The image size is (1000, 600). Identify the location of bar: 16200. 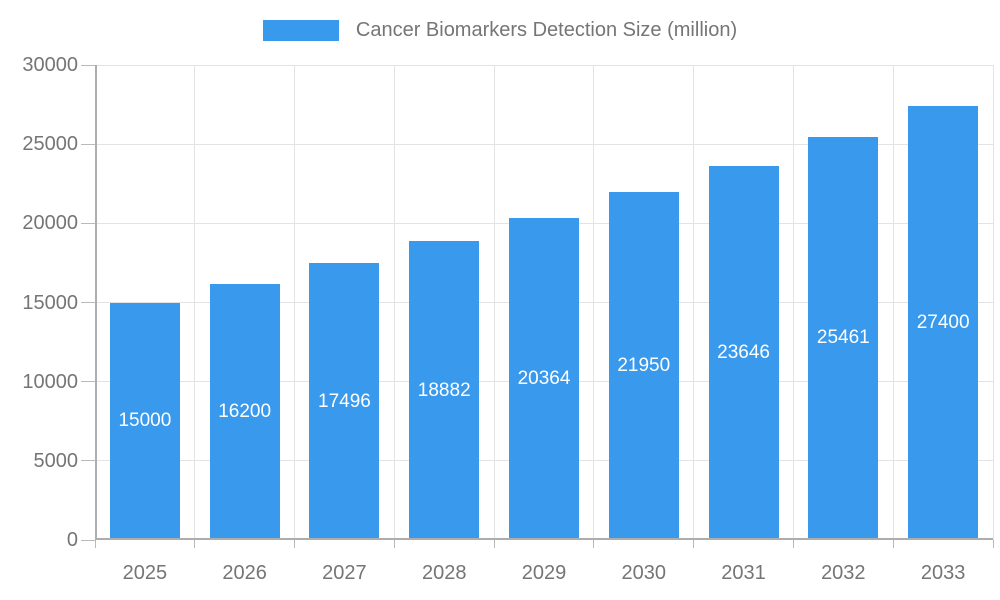
(244, 411).